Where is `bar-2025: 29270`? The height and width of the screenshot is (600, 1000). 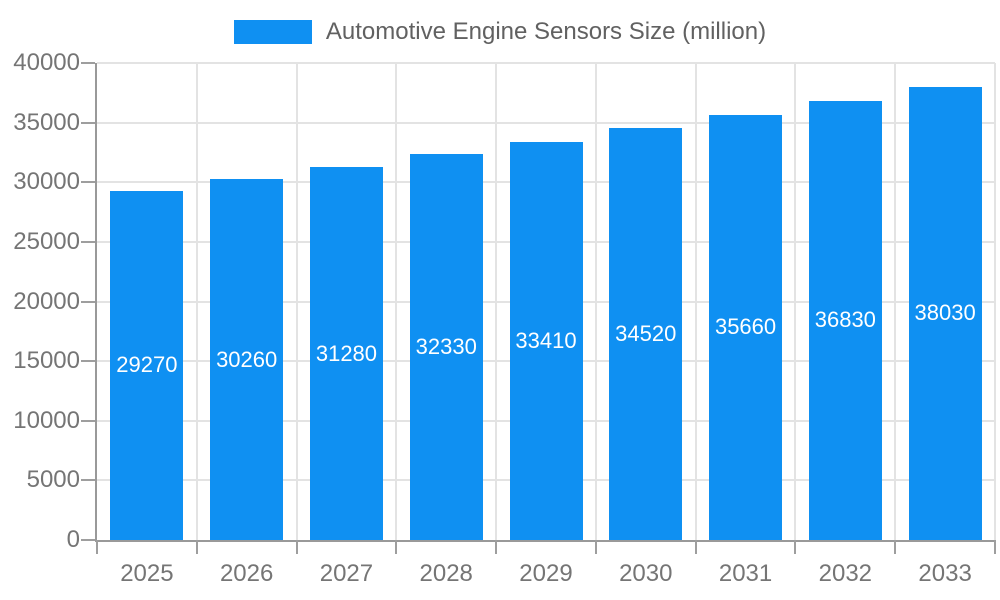 bar-2025: 29270 is located at coordinates (147, 365).